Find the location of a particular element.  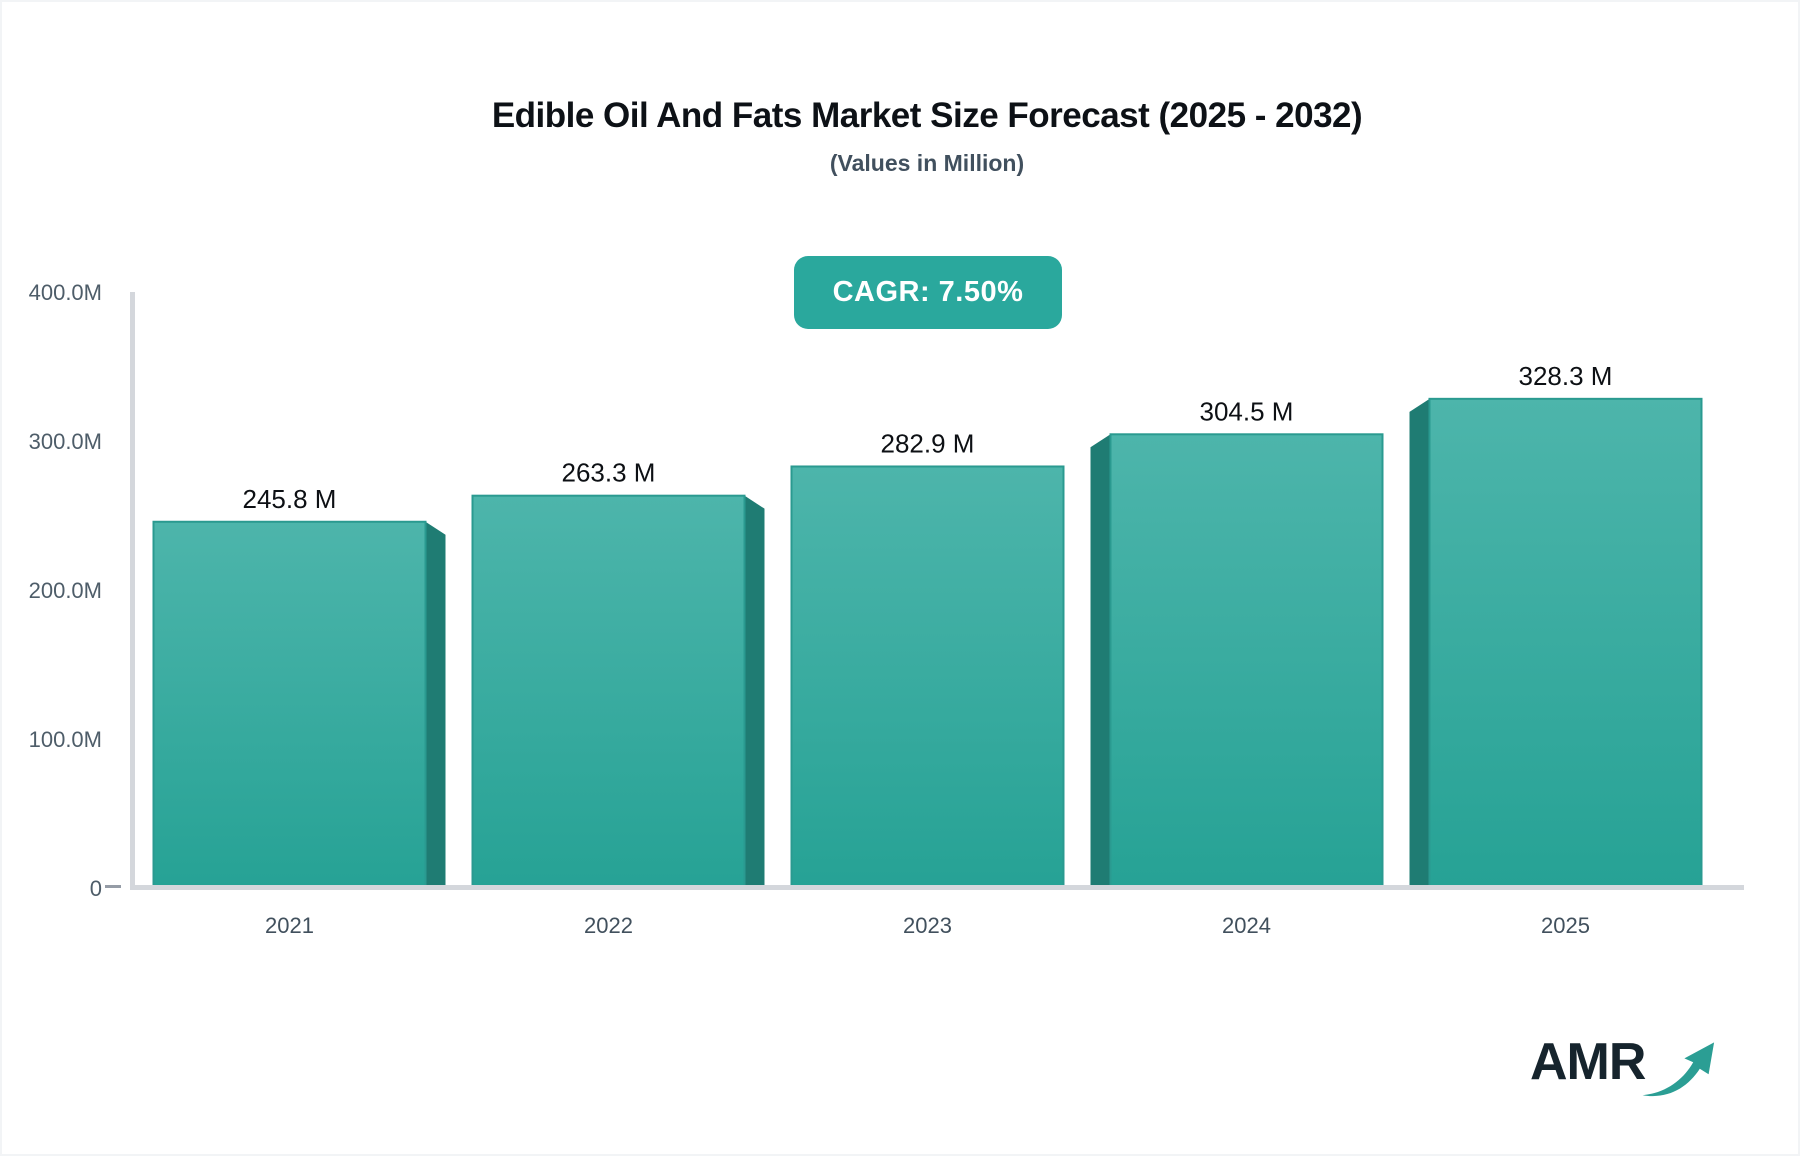

x-axis-line is located at coordinates (937, 887).